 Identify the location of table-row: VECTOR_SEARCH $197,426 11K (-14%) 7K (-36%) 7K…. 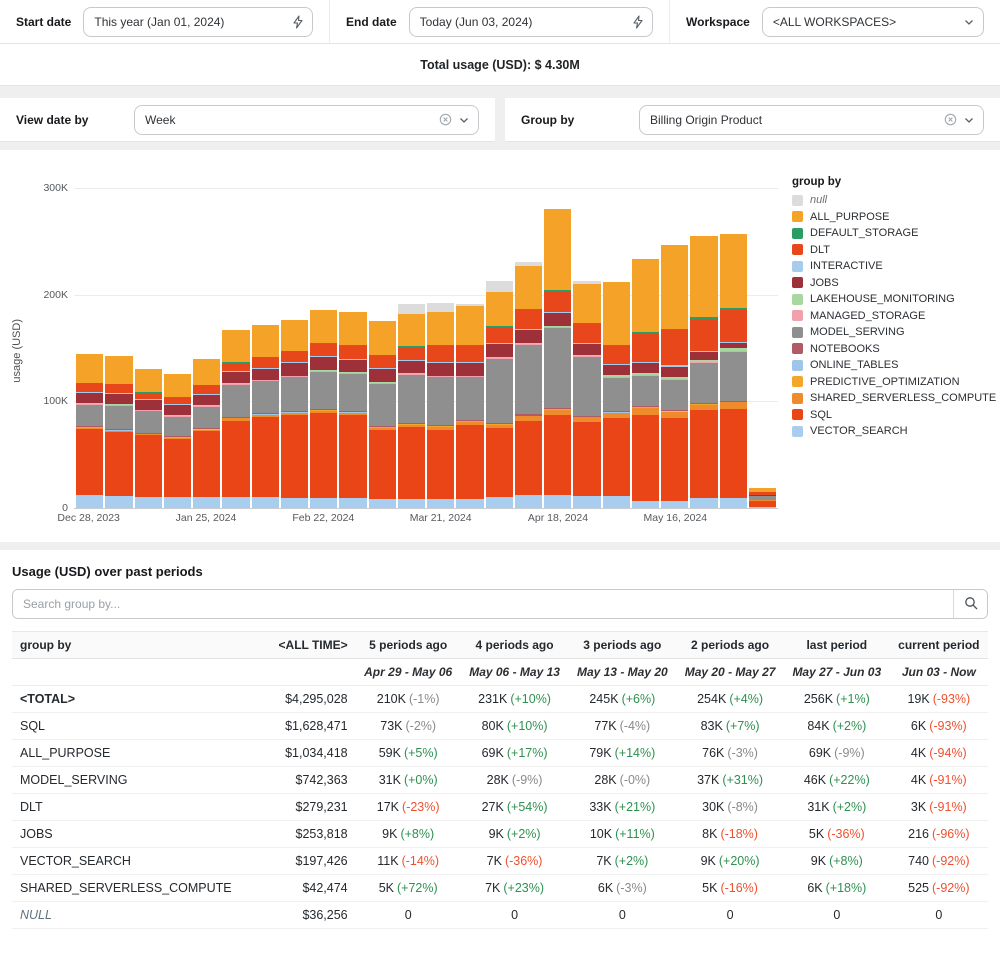
(500, 861).